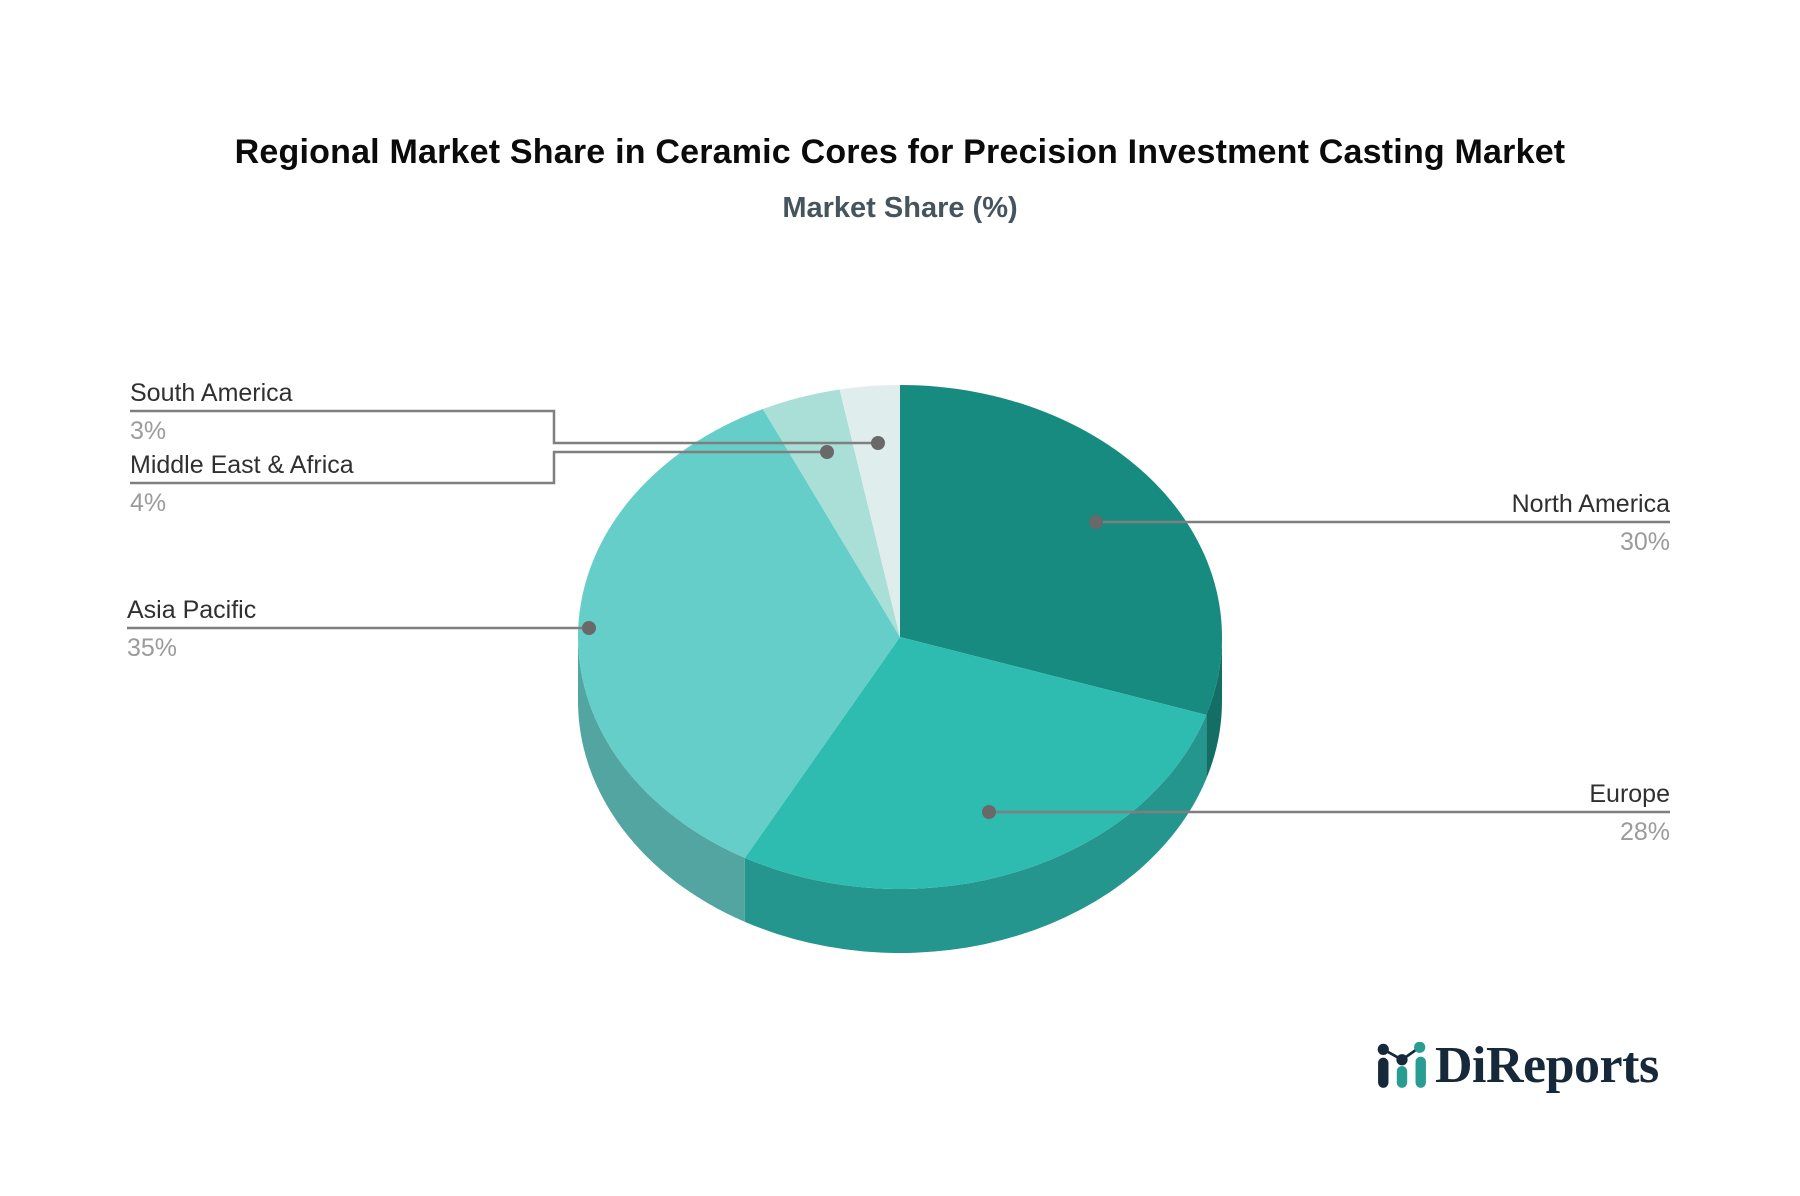  What do you see at coordinates (1401, 1065) in the screenshot?
I see `brand-logo-icon` at bounding box center [1401, 1065].